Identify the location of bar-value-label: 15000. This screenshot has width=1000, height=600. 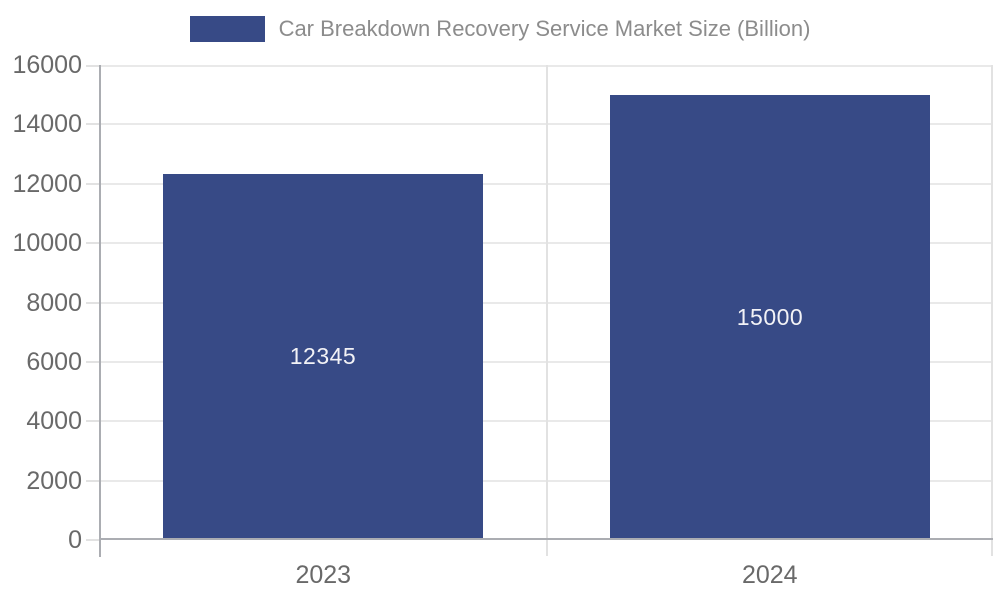
(770, 316).